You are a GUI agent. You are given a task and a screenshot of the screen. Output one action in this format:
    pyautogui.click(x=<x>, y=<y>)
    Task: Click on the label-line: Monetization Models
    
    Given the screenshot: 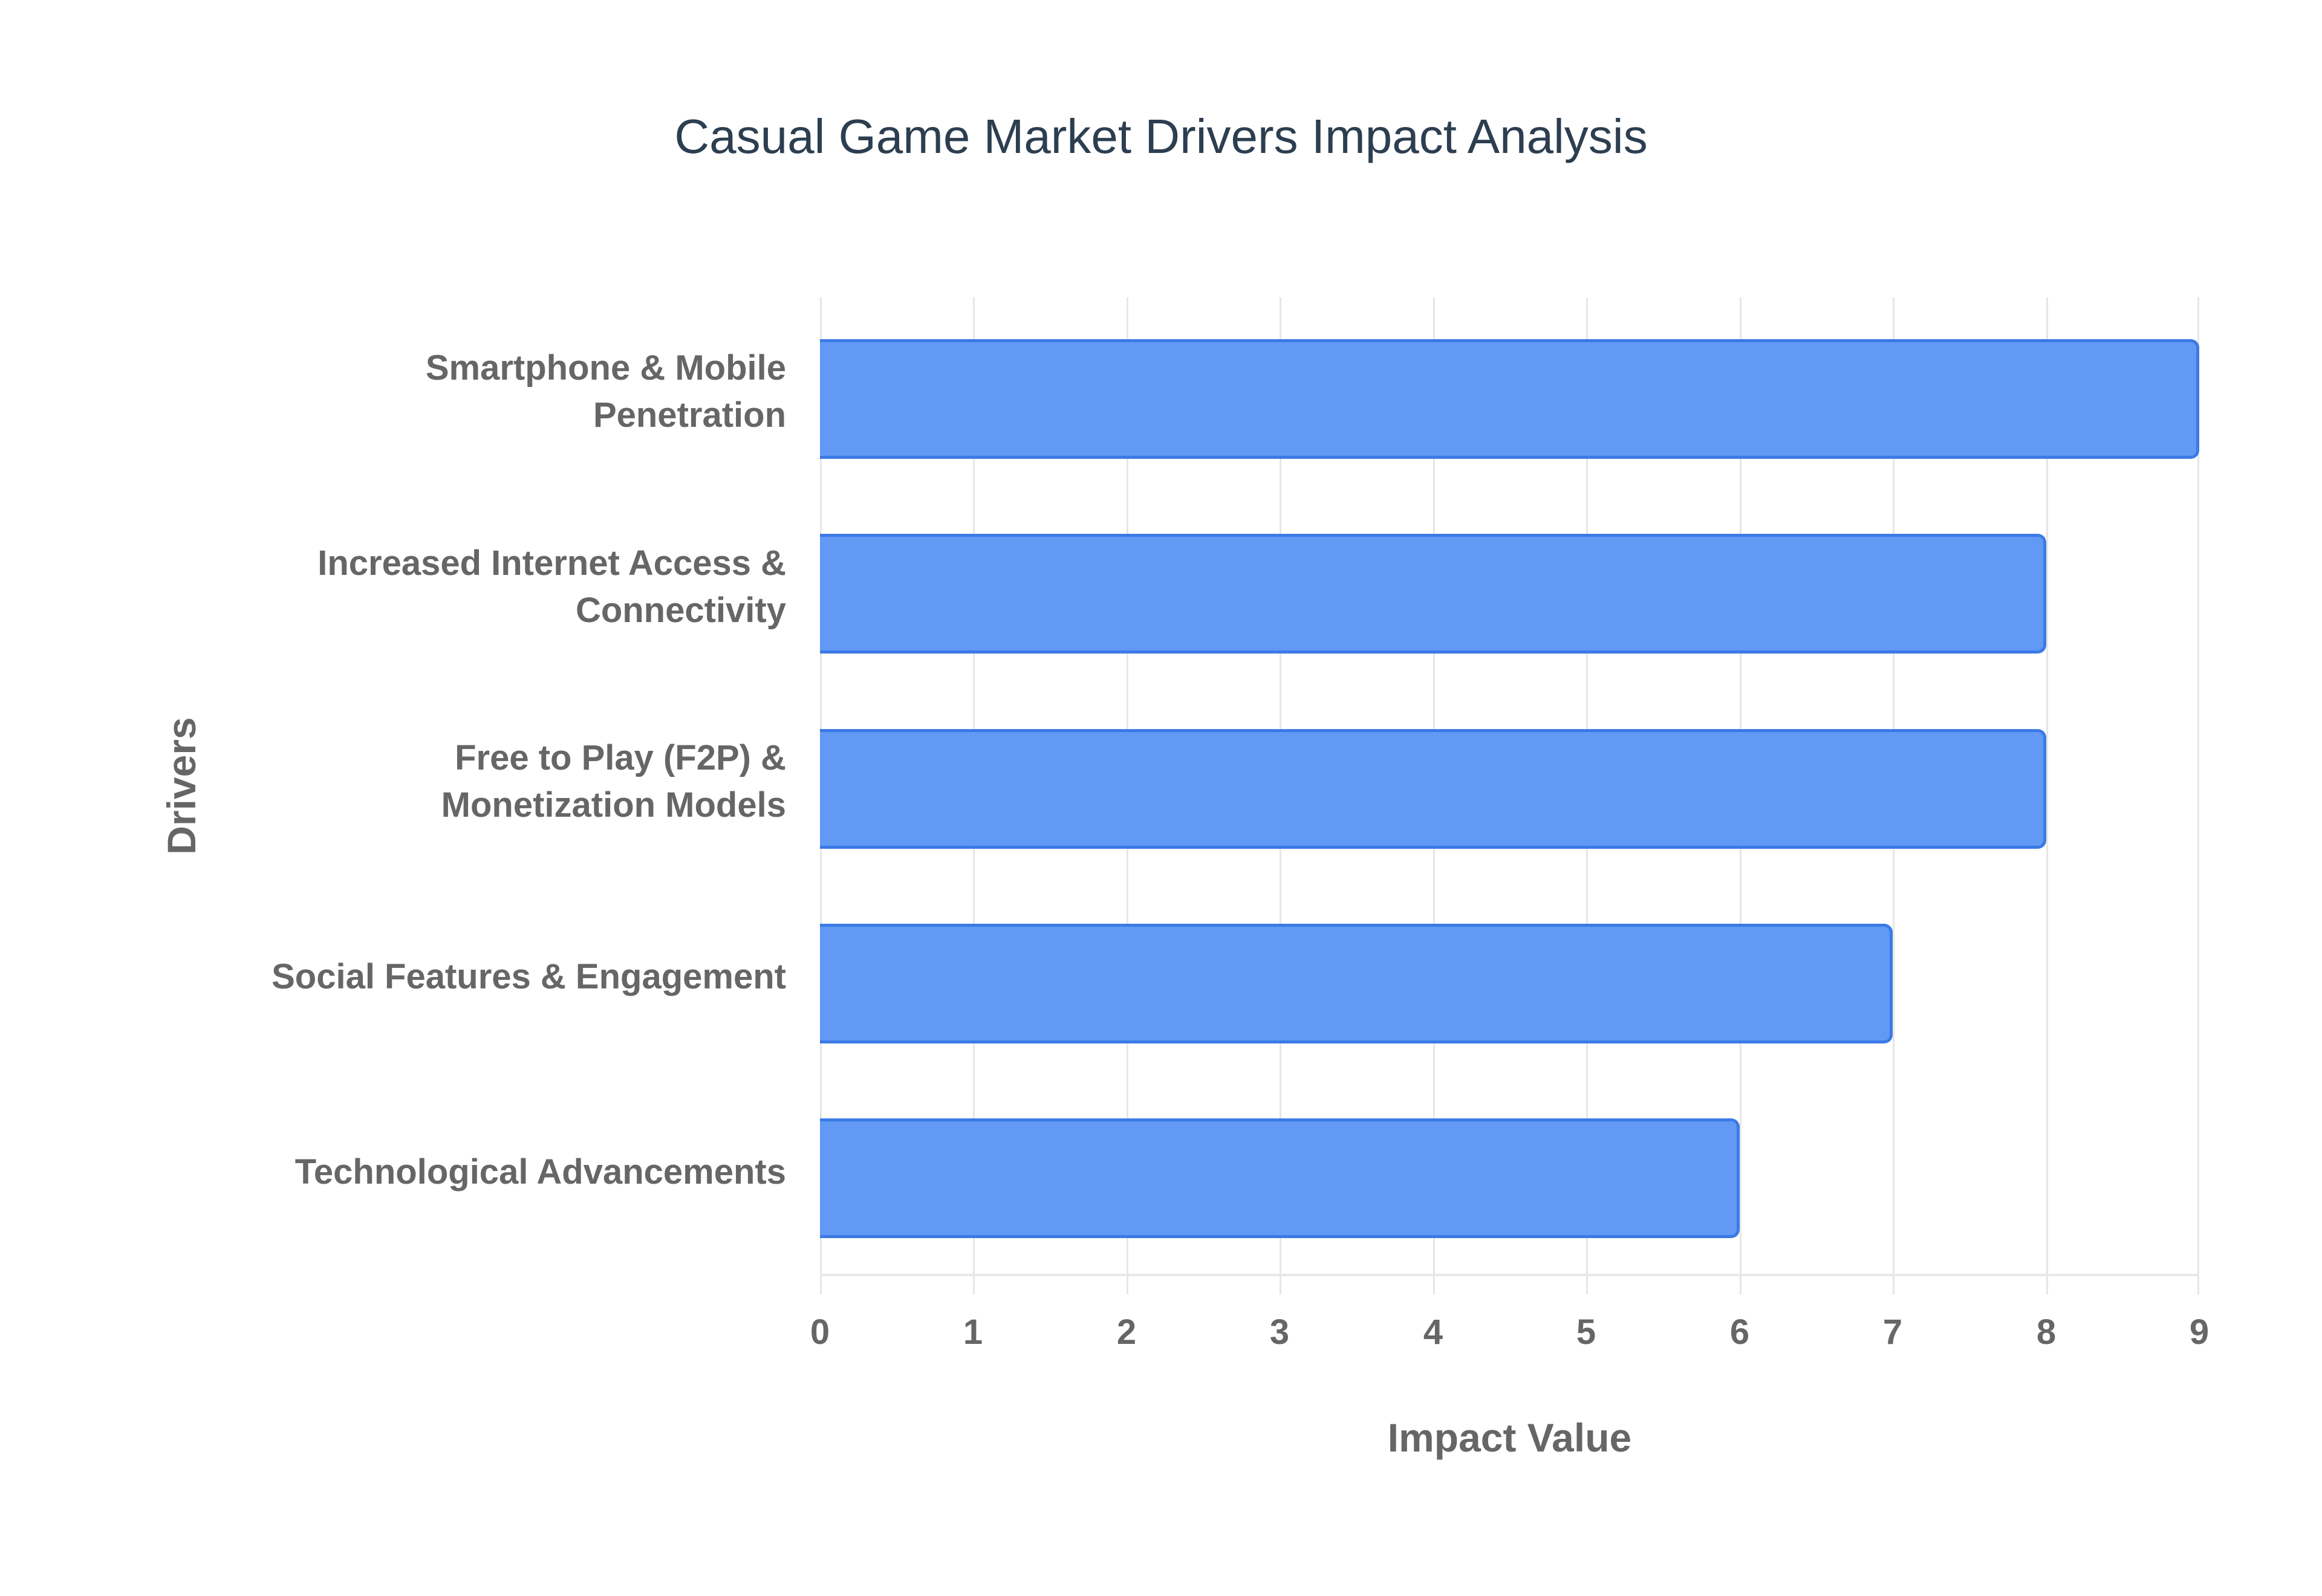 What is the action you would take?
    pyautogui.click(x=613, y=805)
    